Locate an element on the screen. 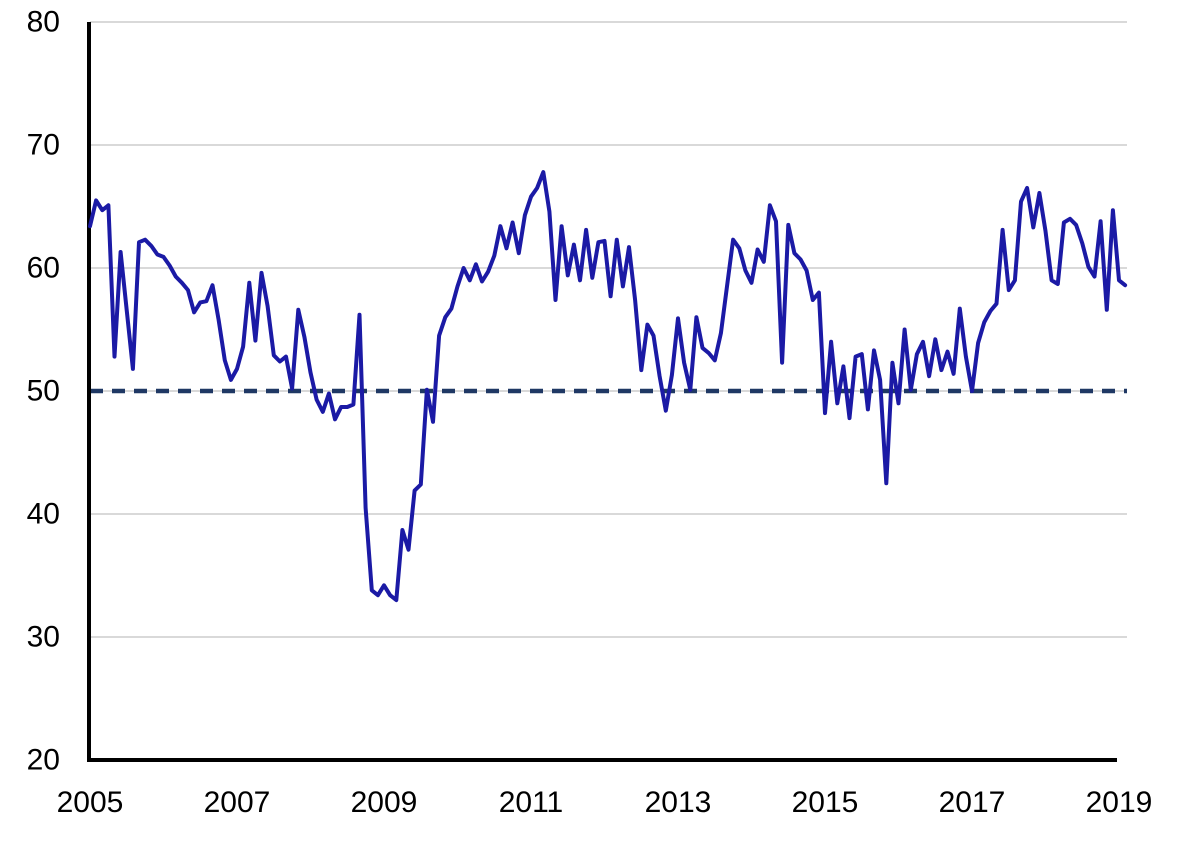 Image resolution: width=1188 pixels, height=855 pixels. y-tick-label: 40 is located at coordinates (43, 514).